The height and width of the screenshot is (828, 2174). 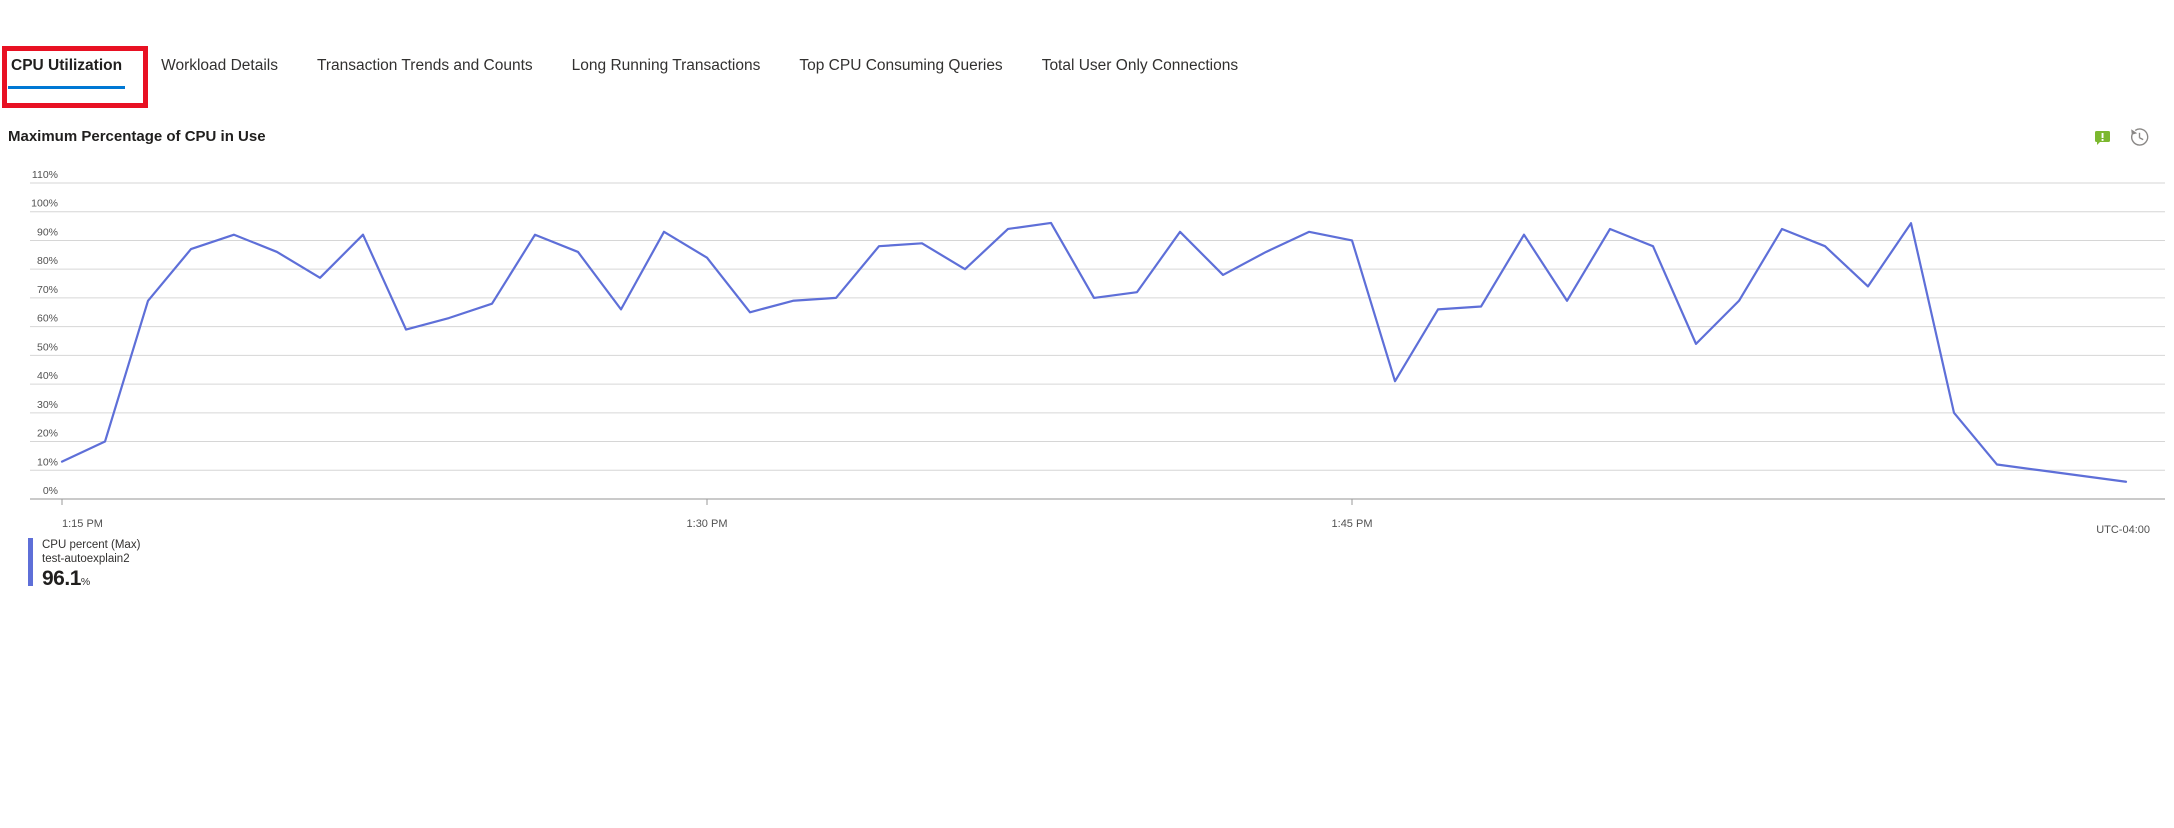 I want to click on legend-max-value: 96.1%, so click(x=91, y=579).